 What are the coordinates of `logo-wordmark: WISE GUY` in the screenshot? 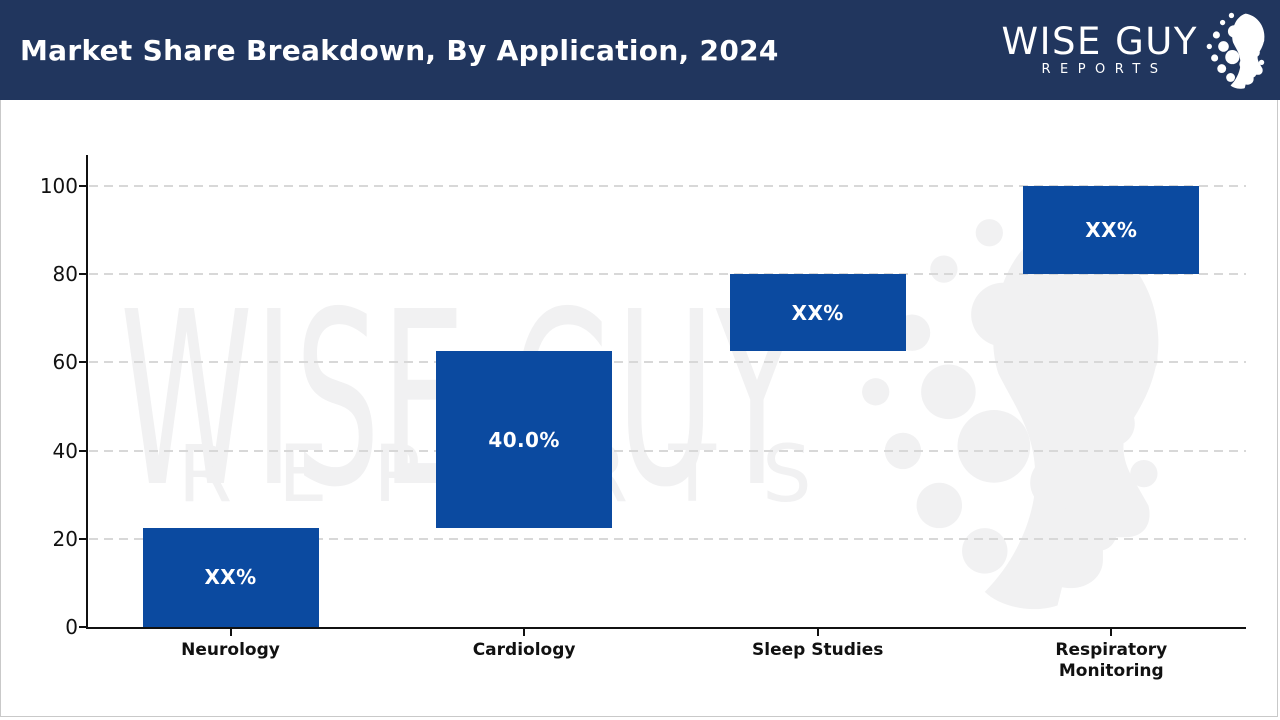 It's located at (1099, 41).